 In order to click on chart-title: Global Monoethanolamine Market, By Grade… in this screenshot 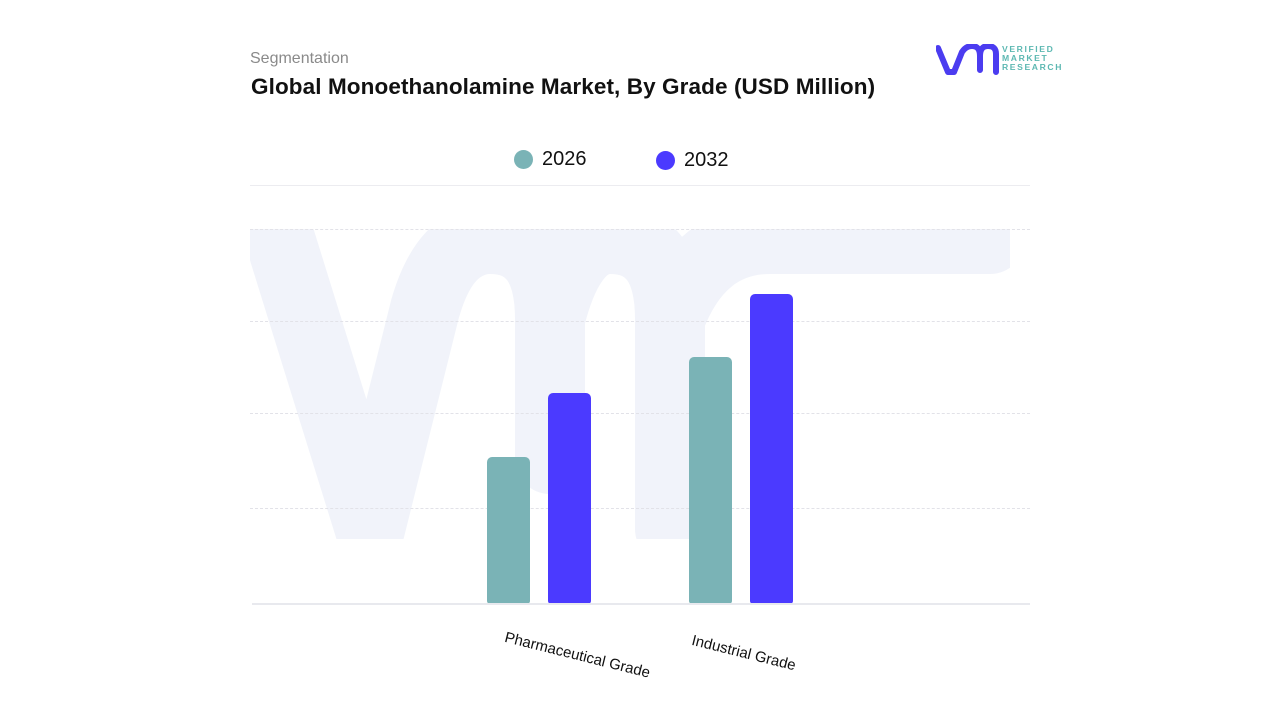, I will do `click(563, 86)`.